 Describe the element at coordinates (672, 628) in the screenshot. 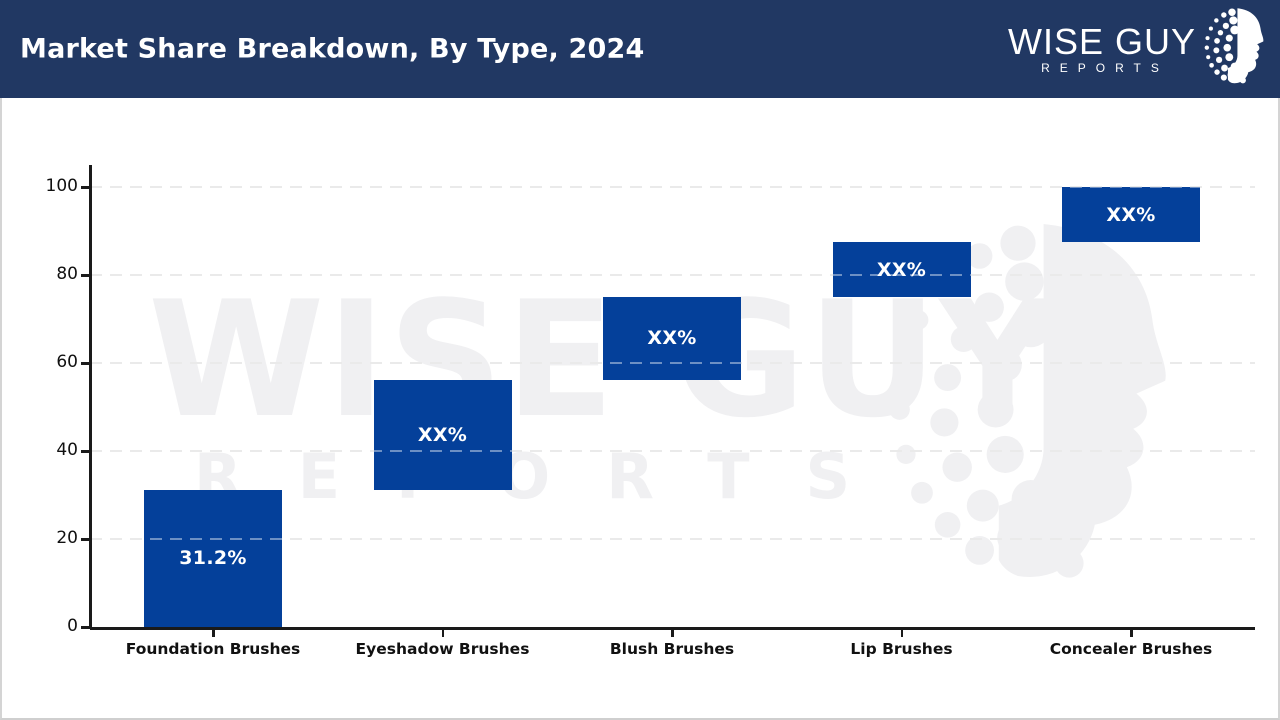

I see `x-axis-spine` at that location.